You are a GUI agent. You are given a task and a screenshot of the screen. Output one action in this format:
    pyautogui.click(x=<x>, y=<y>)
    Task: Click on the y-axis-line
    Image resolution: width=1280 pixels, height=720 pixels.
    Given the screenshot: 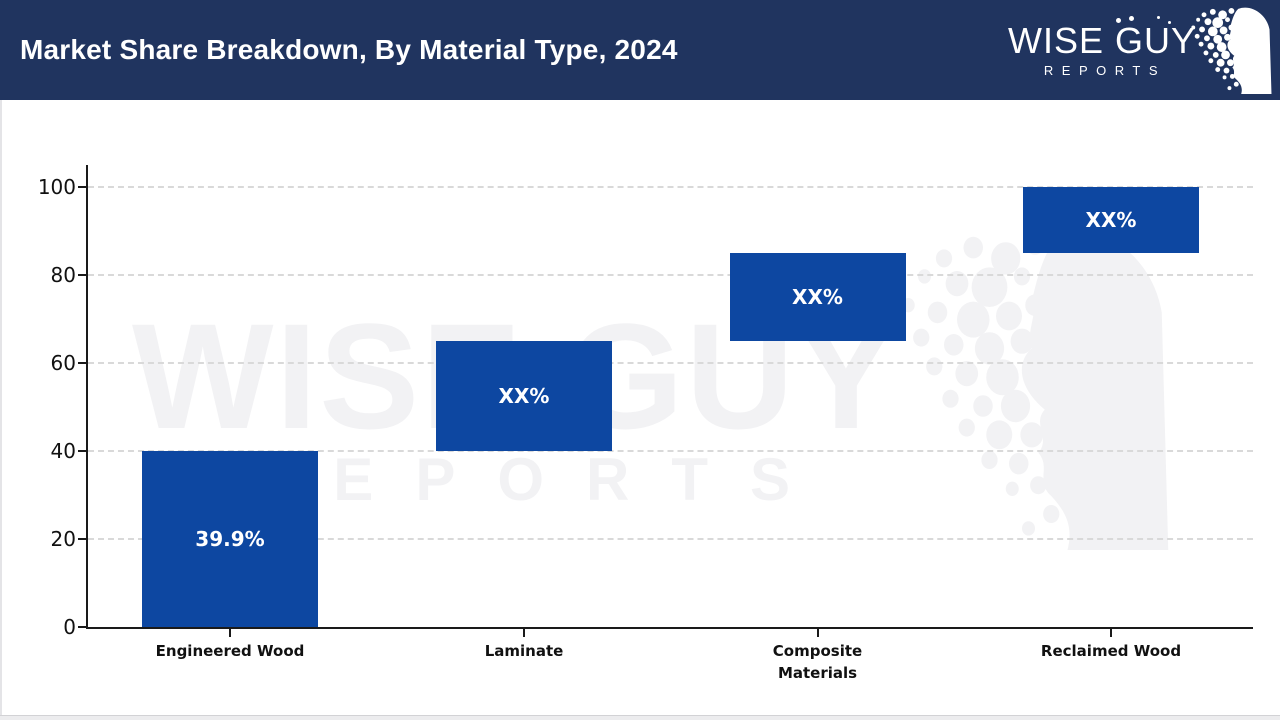 What is the action you would take?
    pyautogui.click(x=87, y=397)
    